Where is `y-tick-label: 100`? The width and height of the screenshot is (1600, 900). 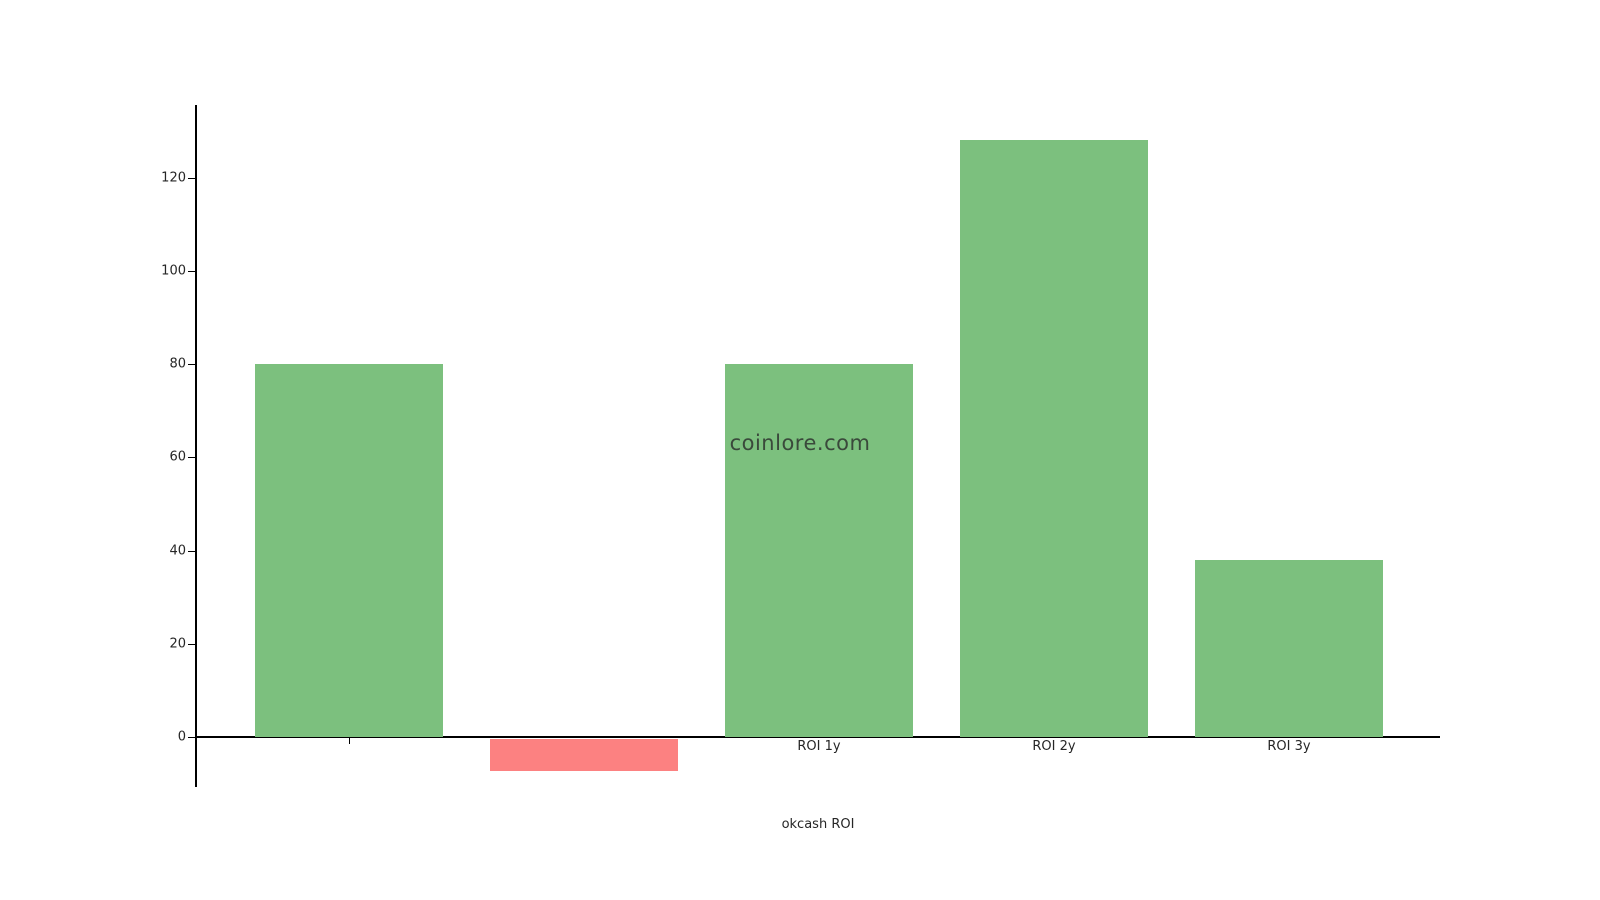
y-tick-label: 100 is located at coordinates (173, 271).